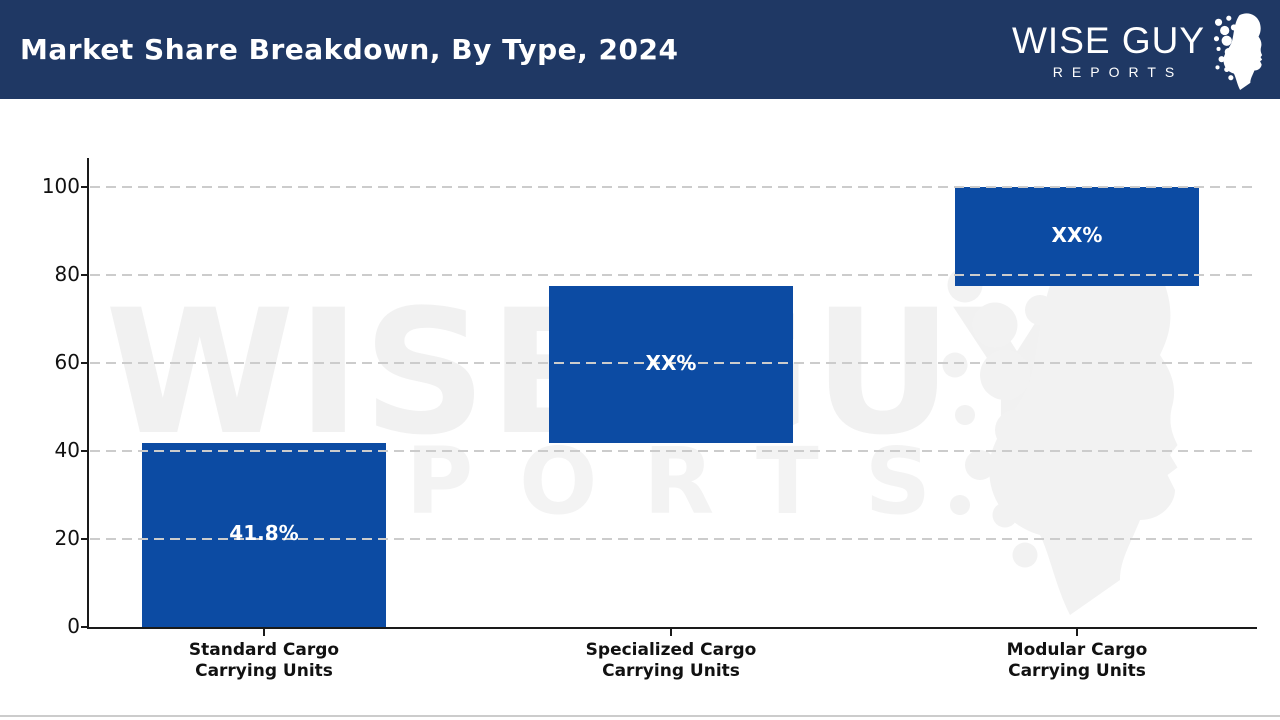 This screenshot has height=720, width=1280. Describe the element at coordinates (67, 362) in the screenshot. I see `y-tick-label-60: 60` at that location.